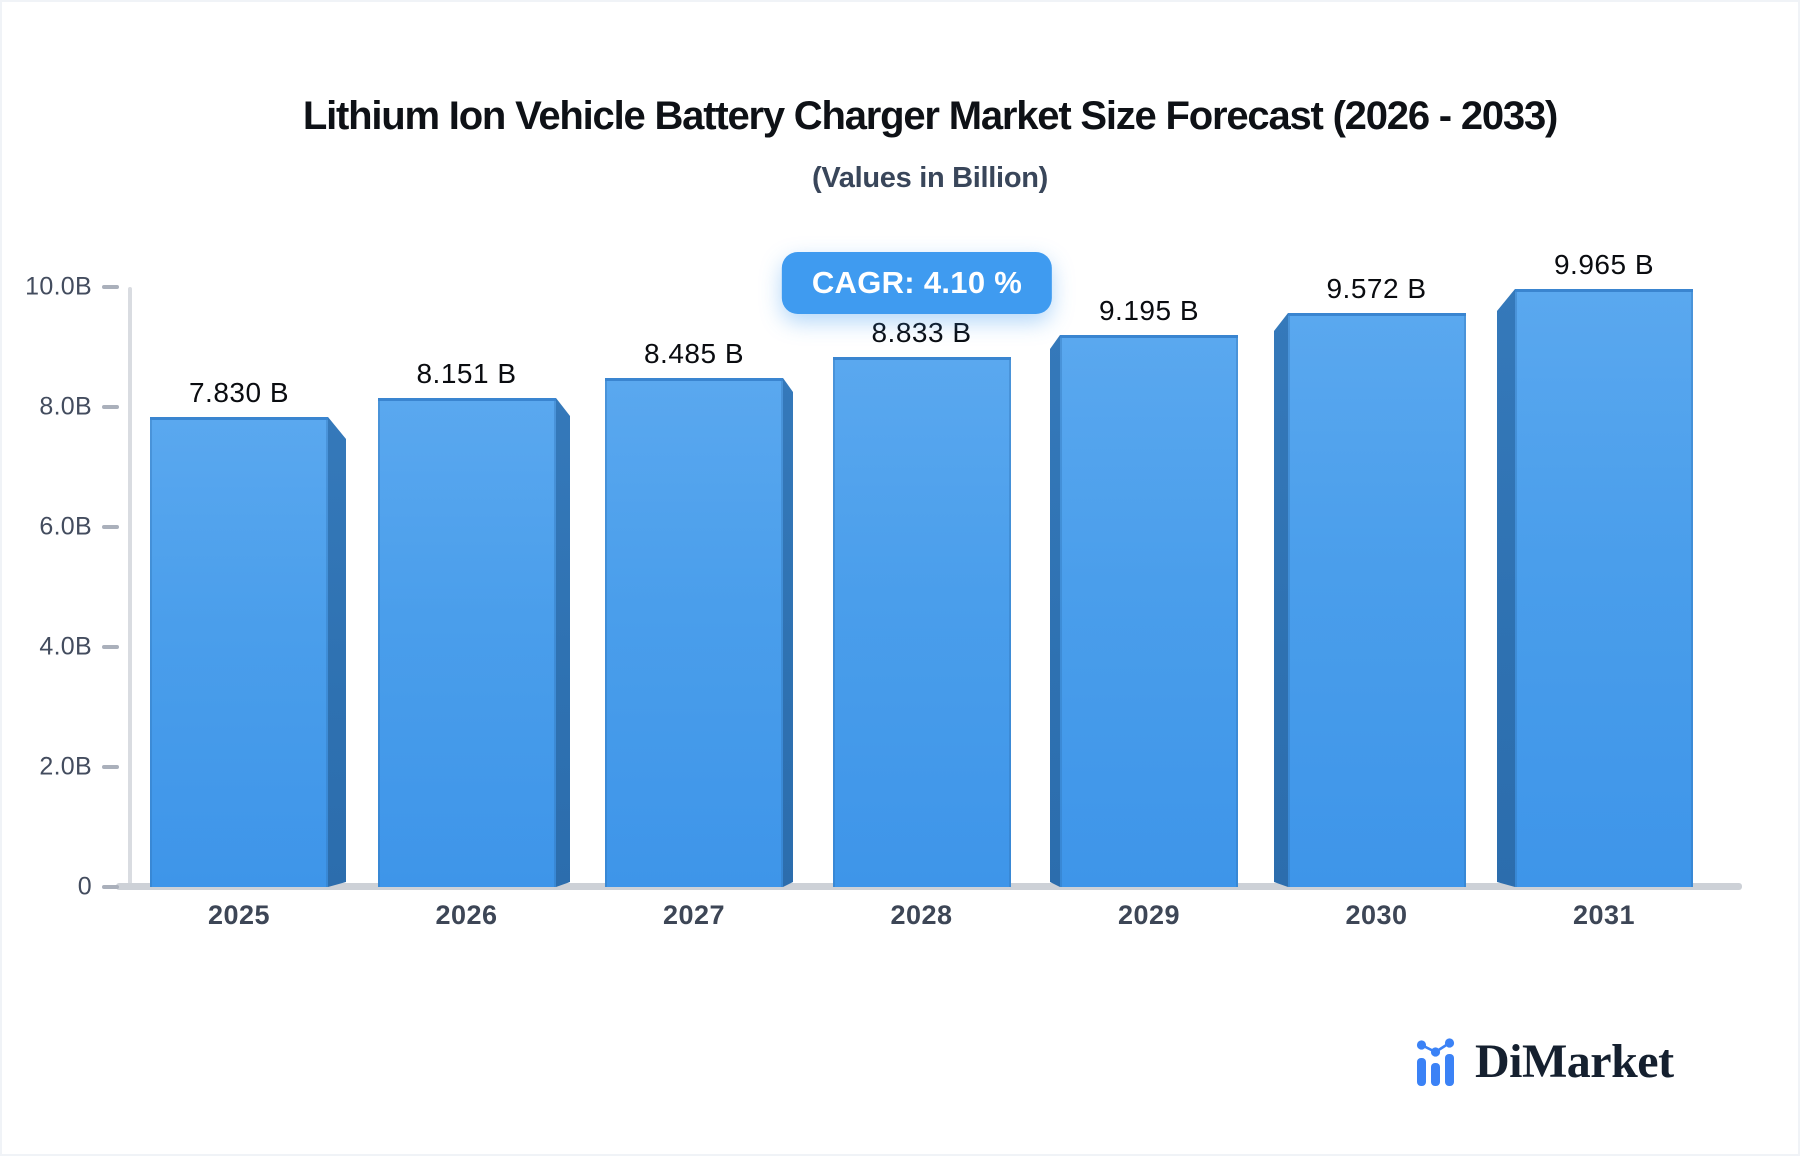 Image resolution: width=1800 pixels, height=1156 pixels. I want to click on bar-value-label: 8.151 B, so click(466, 373).